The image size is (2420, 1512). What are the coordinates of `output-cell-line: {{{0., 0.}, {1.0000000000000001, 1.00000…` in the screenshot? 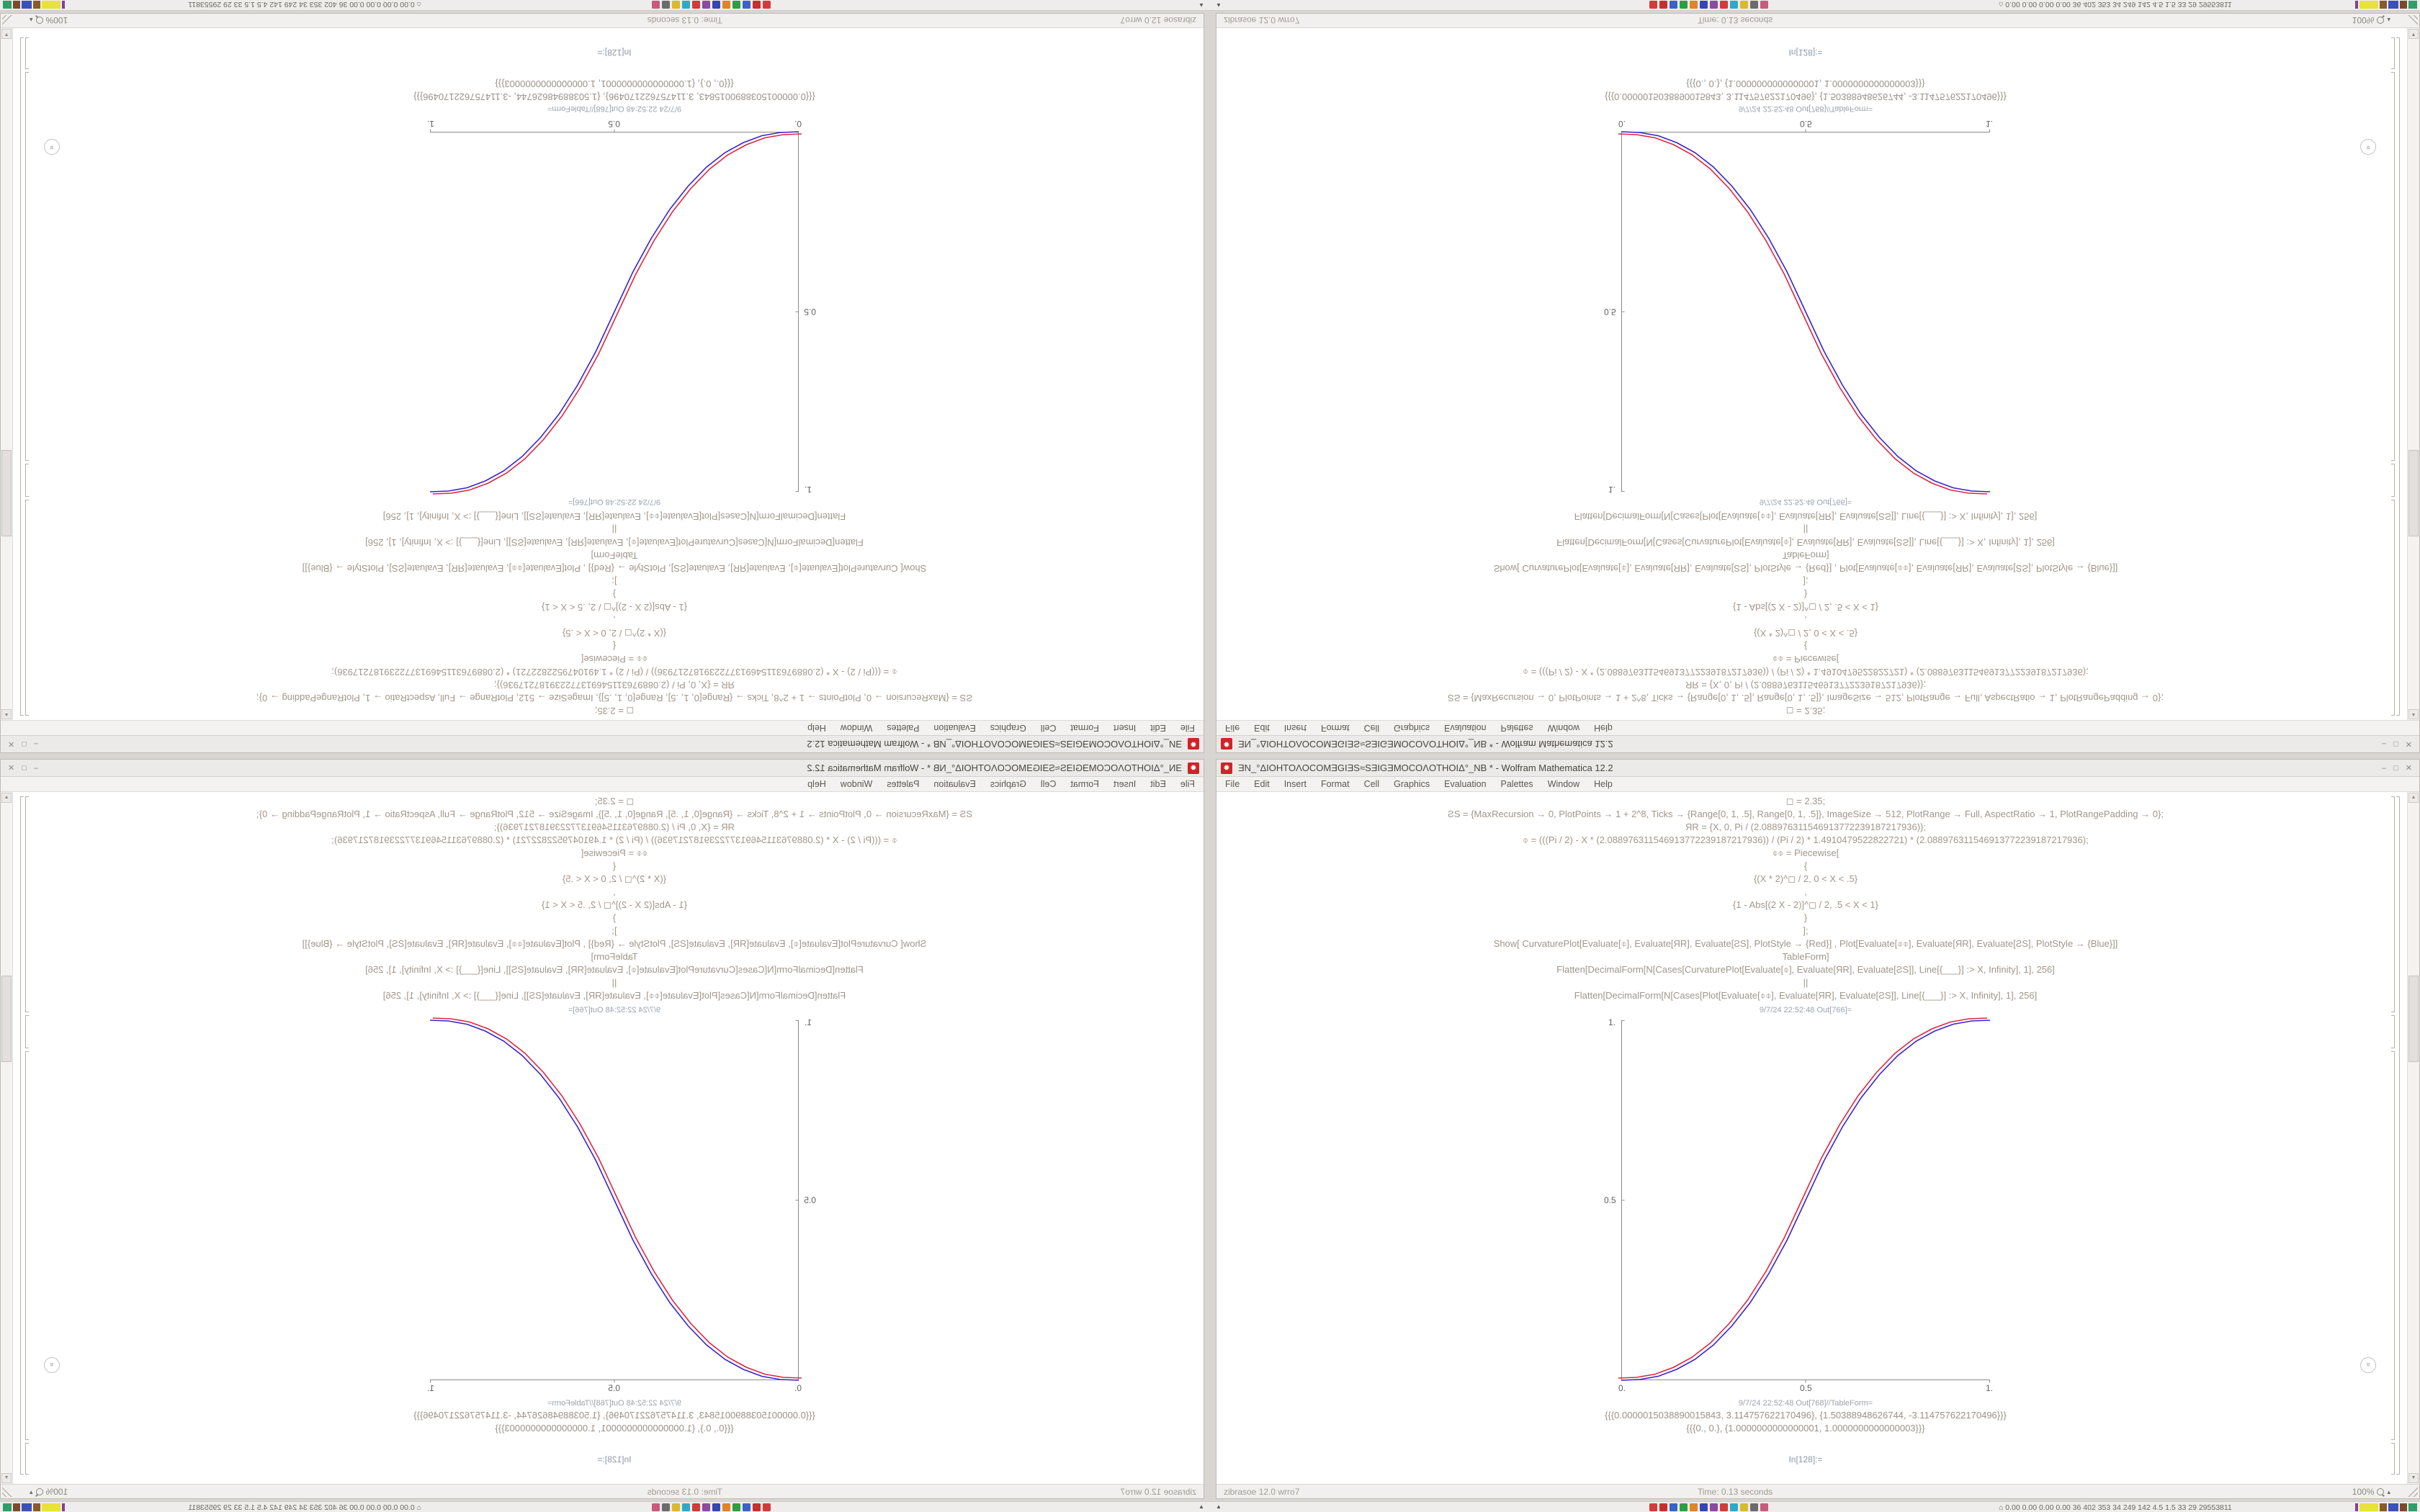 It's located at (614, 1428).